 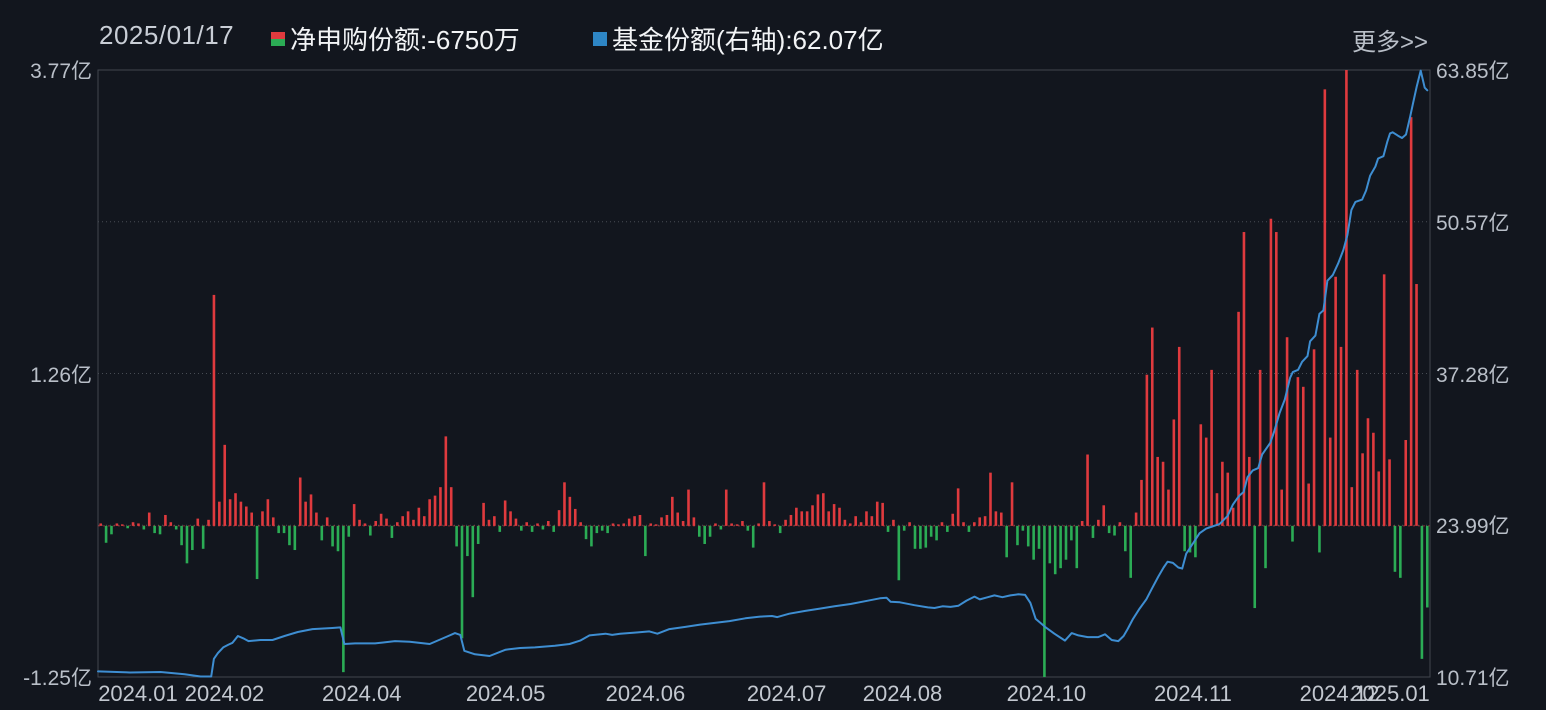 I want to click on x-axis-tick-label: 2025.01, so click(x=1390, y=693).